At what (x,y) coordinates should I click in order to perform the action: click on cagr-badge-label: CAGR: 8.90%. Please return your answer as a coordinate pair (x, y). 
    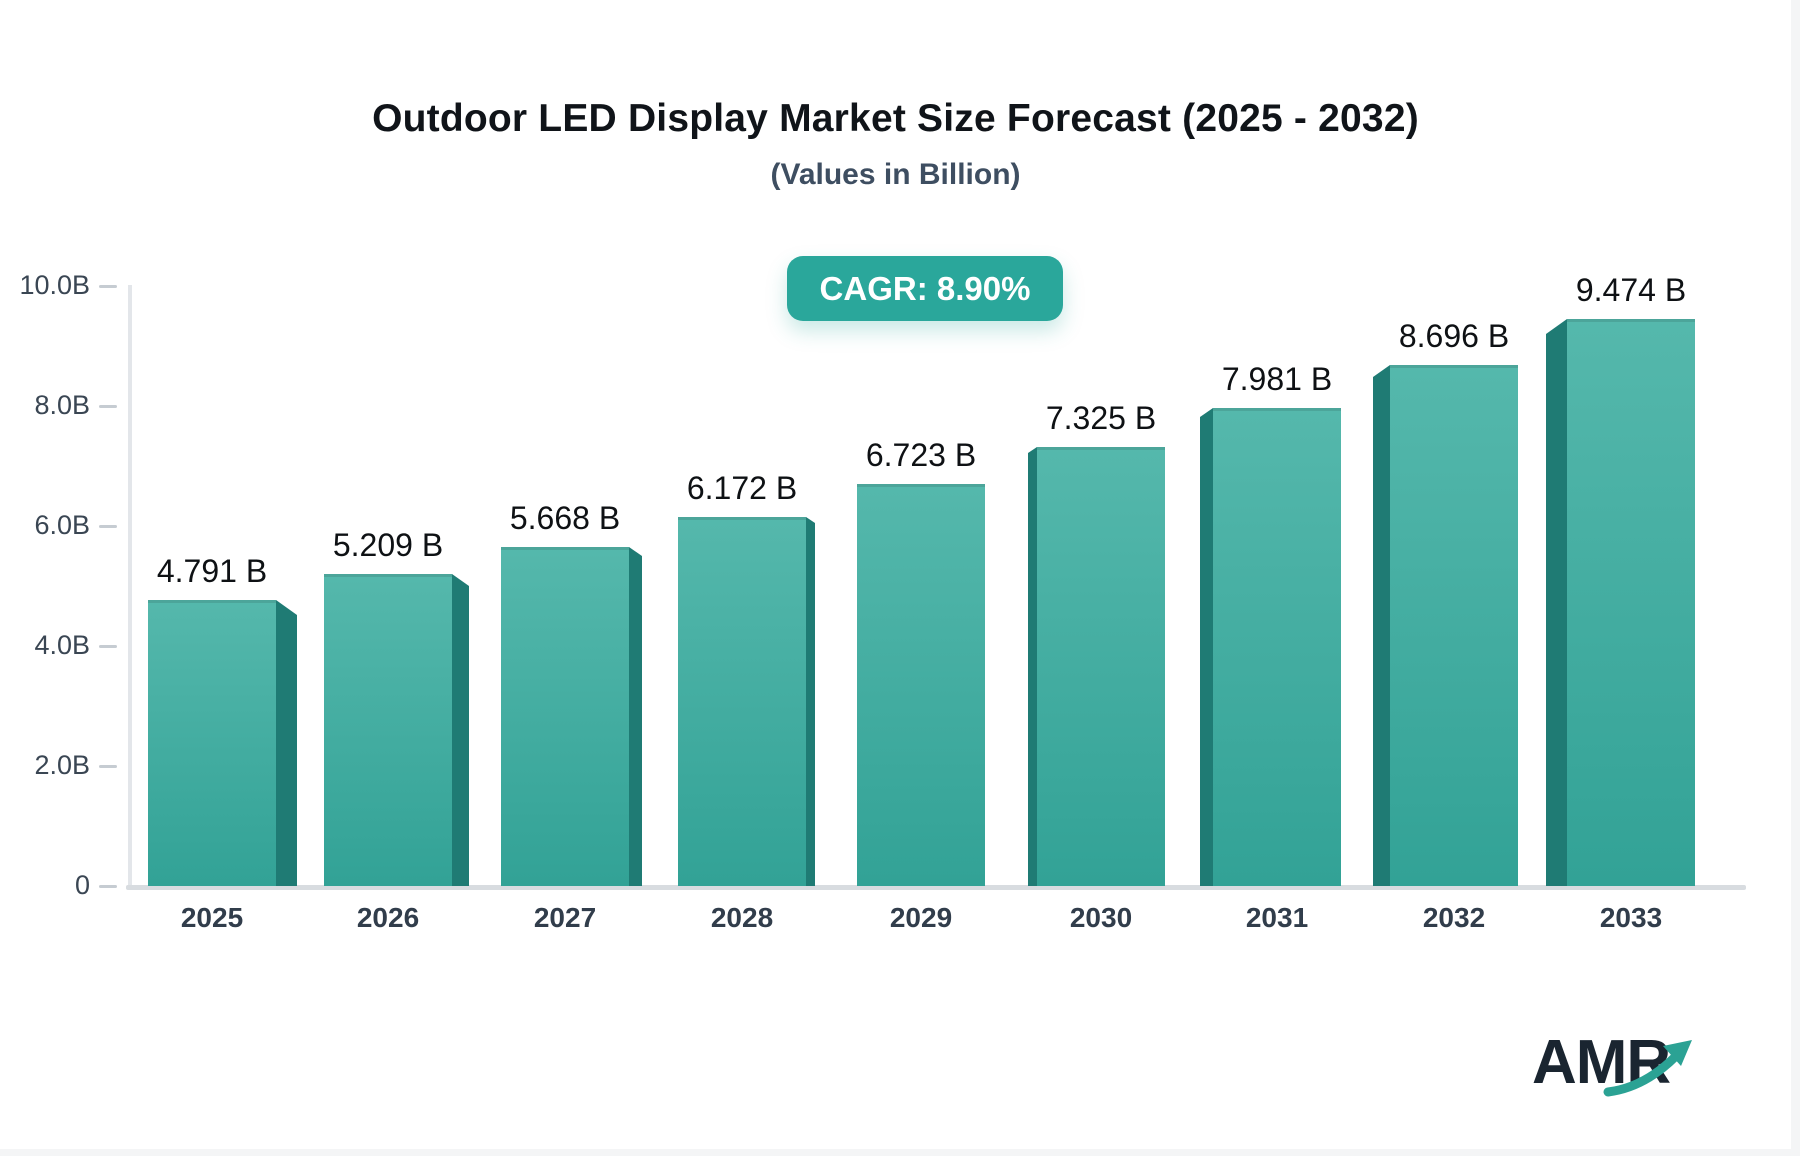
    Looking at the image, I should click on (925, 288).